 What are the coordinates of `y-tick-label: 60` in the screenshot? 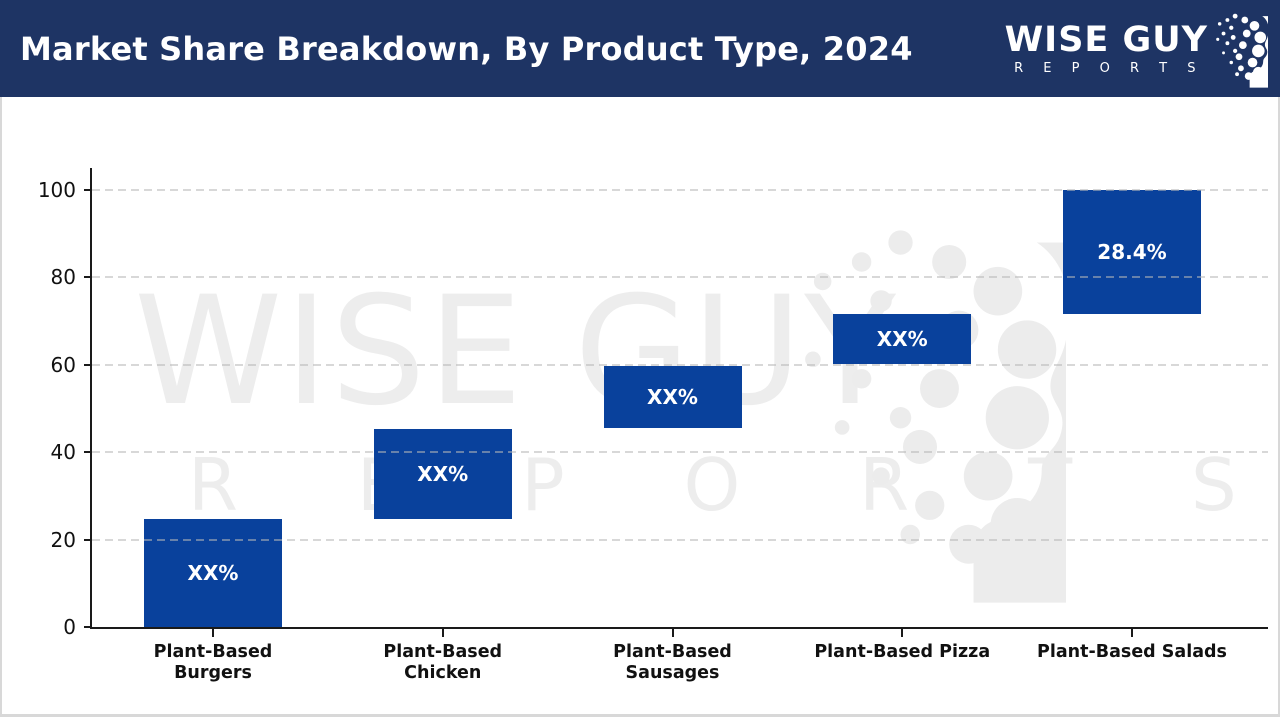 It's located at (63, 364).